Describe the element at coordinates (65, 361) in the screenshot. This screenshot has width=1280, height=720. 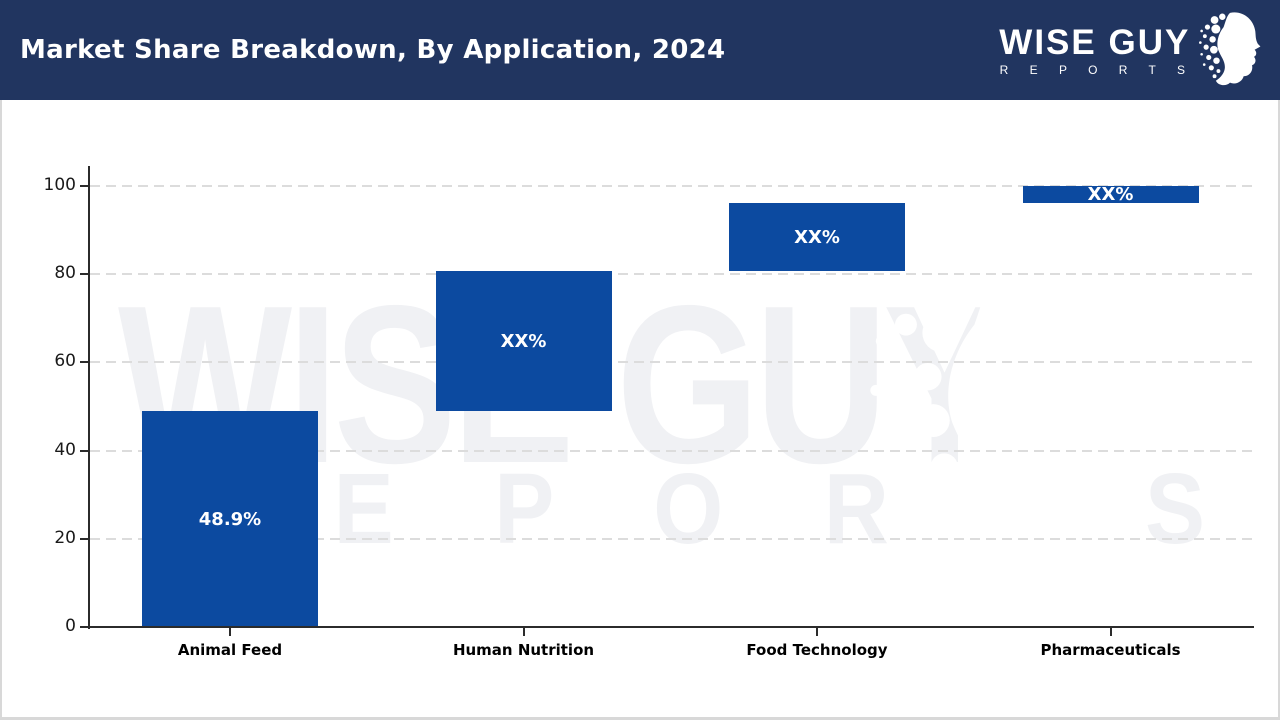
I see `y-tick-label: 60` at that location.